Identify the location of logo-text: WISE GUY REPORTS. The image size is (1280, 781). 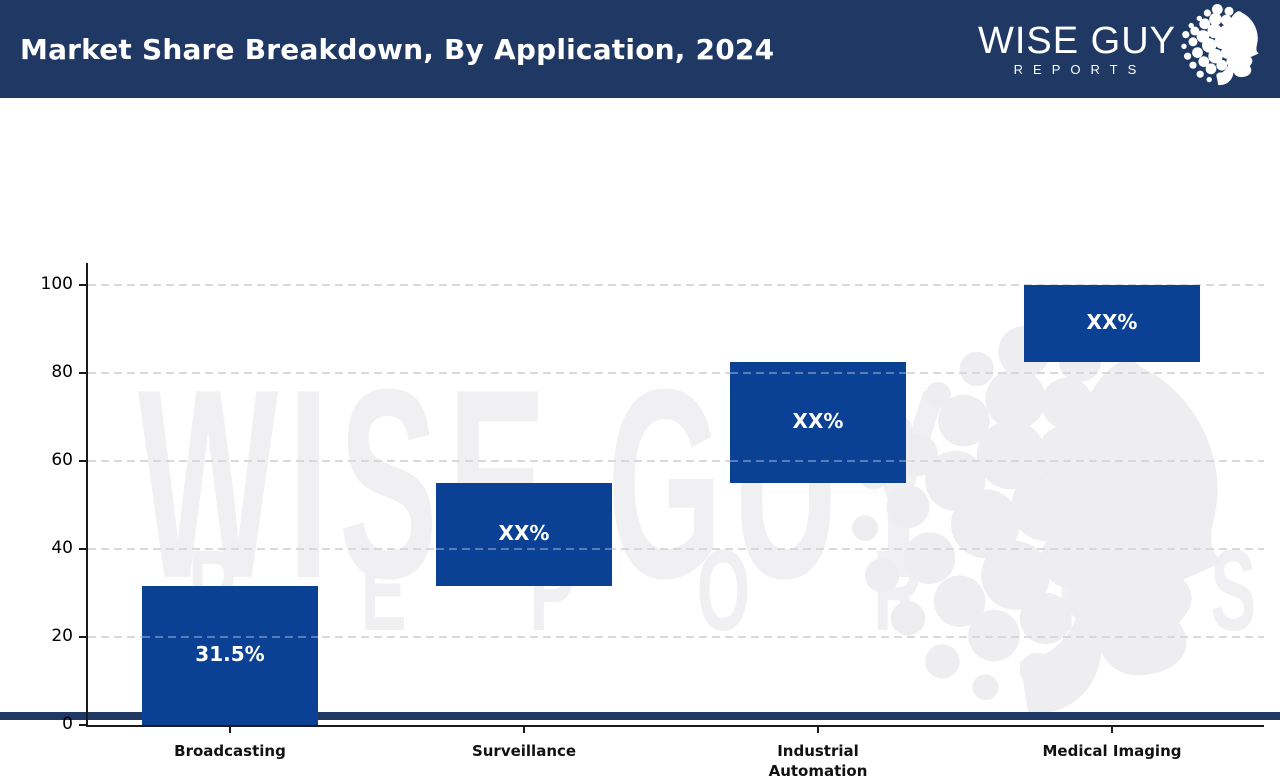
(1077, 49).